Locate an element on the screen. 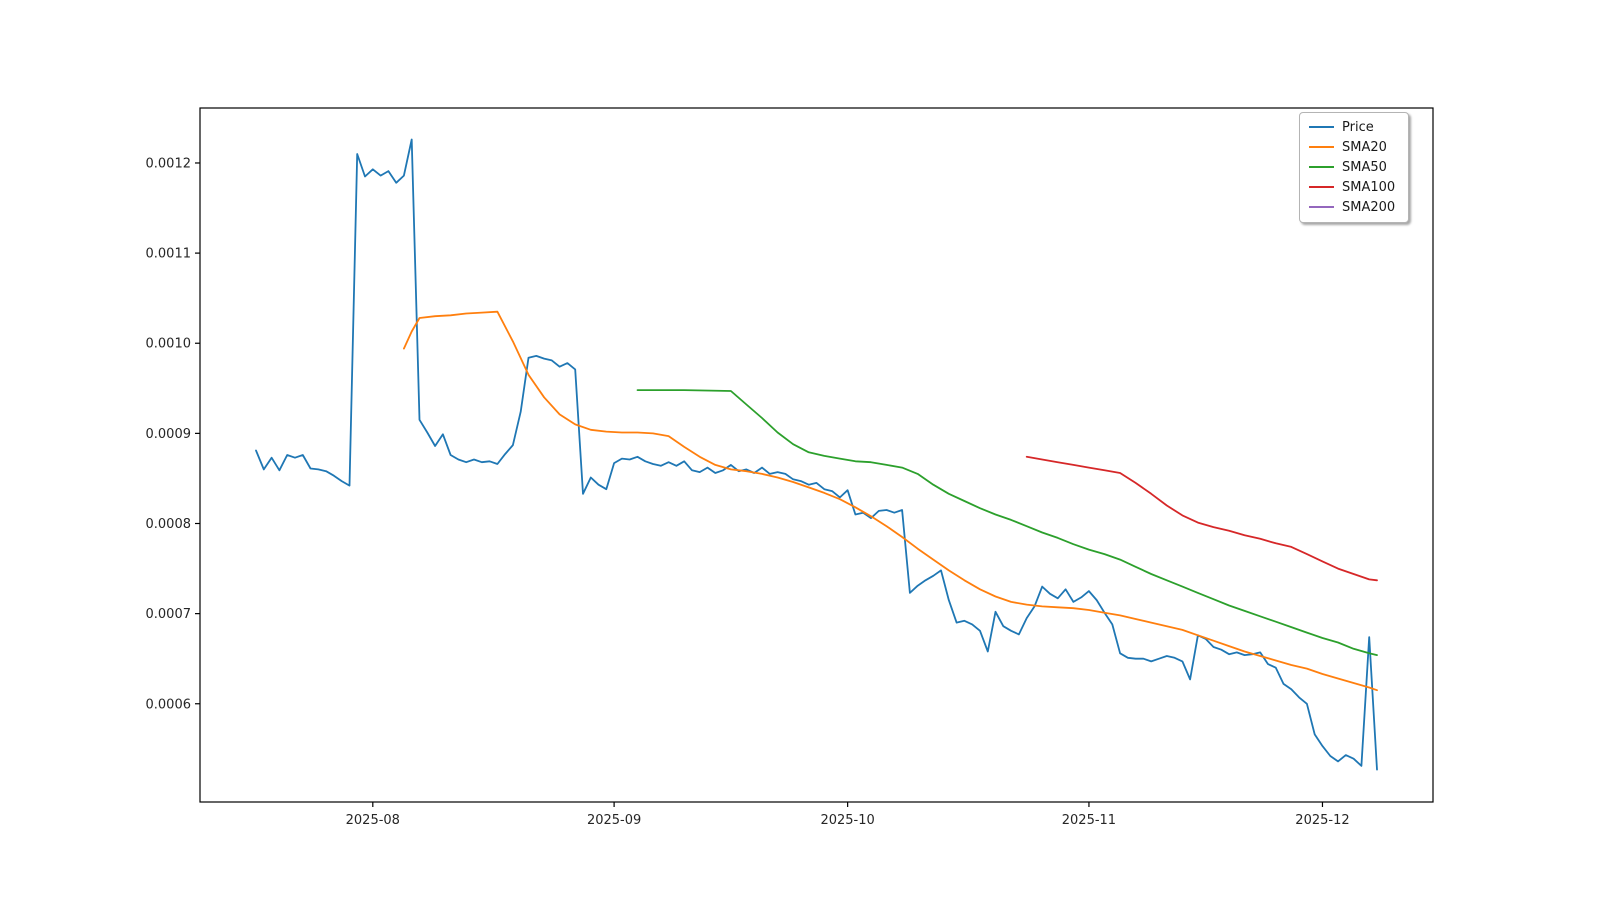  legend-swatch-sma20 is located at coordinates (1321, 147).